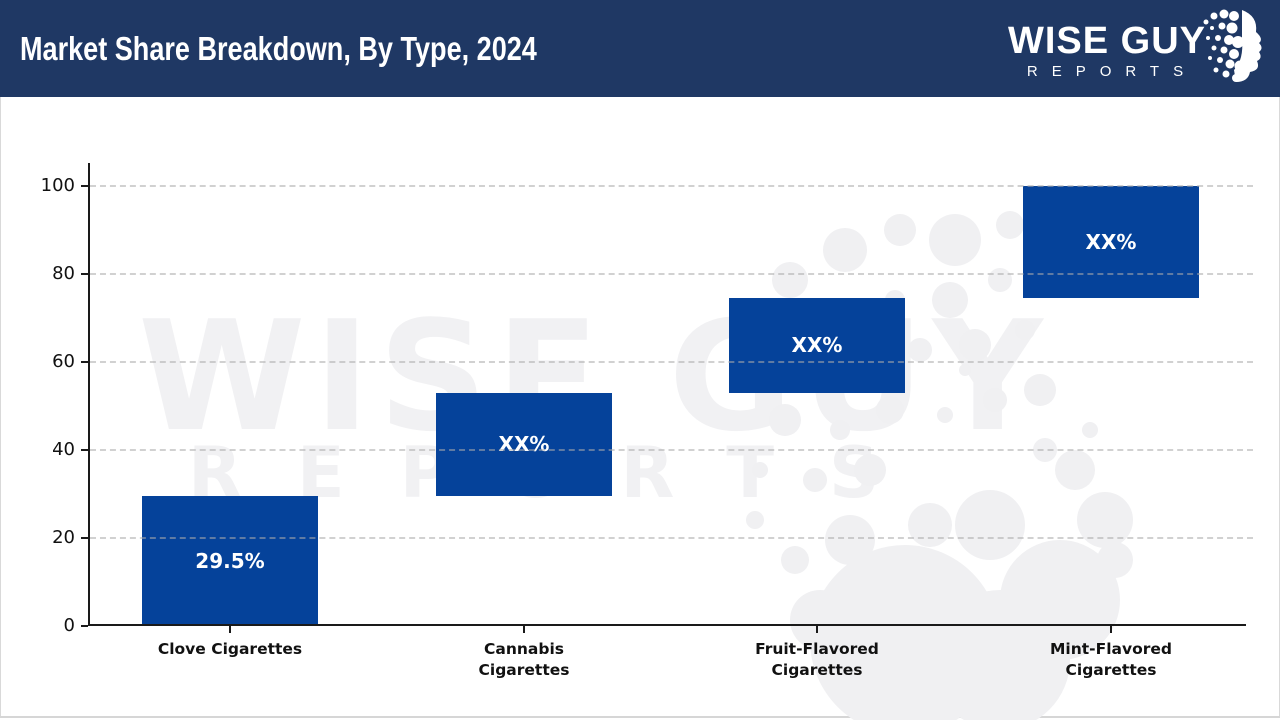 This screenshot has height=720, width=1280. Describe the element at coordinates (1112, 71) in the screenshot. I see `logo-subtext: REPORTS` at that location.